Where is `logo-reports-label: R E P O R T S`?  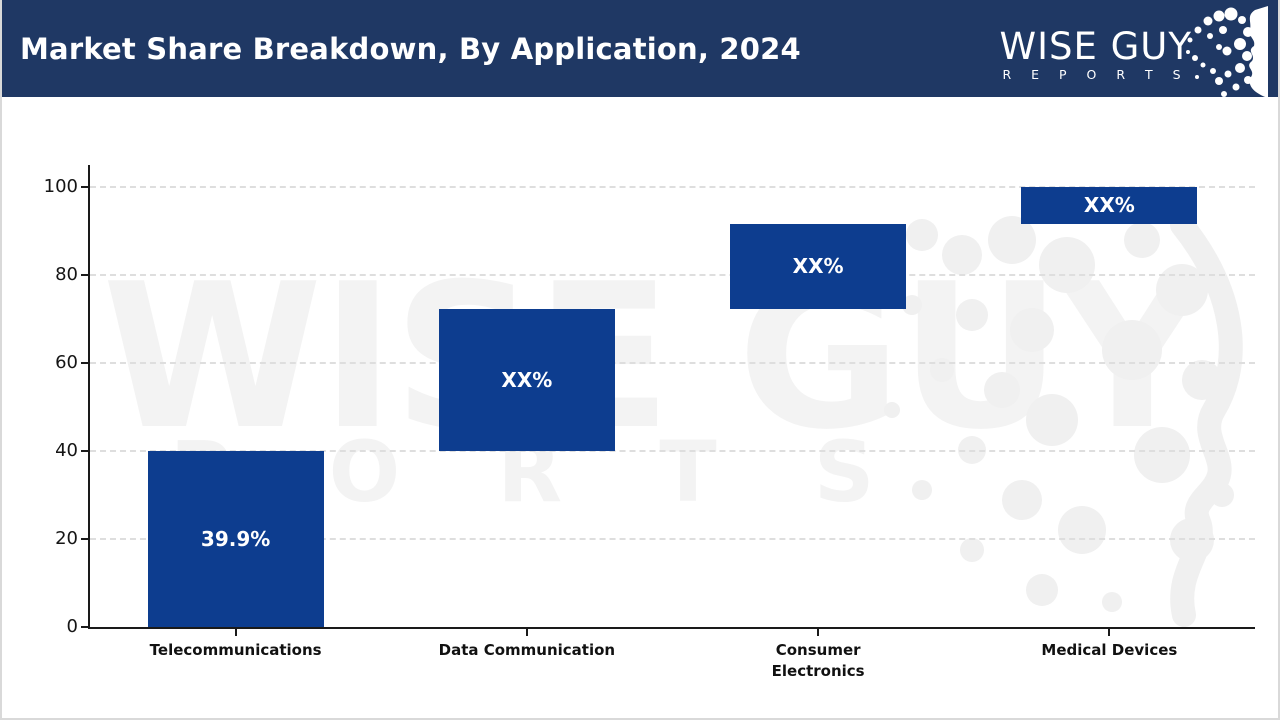 logo-reports-label: R E P O R T S is located at coordinates (1095, 75).